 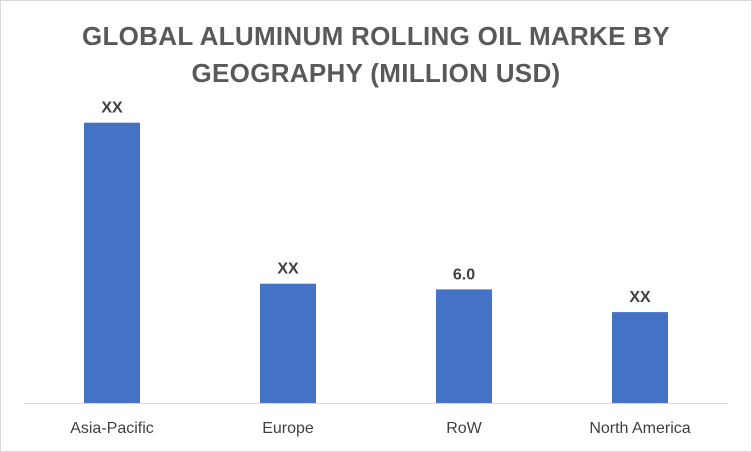 What do you see at coordinates (288, 343) in the screenshot?
I see `bar-europe` at bounding box center [288, 343].